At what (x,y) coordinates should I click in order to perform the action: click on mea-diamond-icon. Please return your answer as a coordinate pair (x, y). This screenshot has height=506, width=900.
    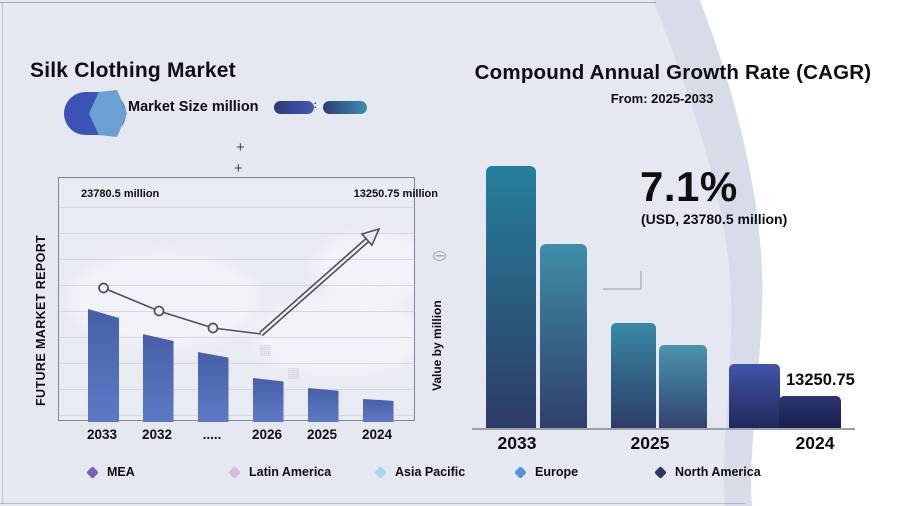
    Looking at the image, I should click on (92, 472).